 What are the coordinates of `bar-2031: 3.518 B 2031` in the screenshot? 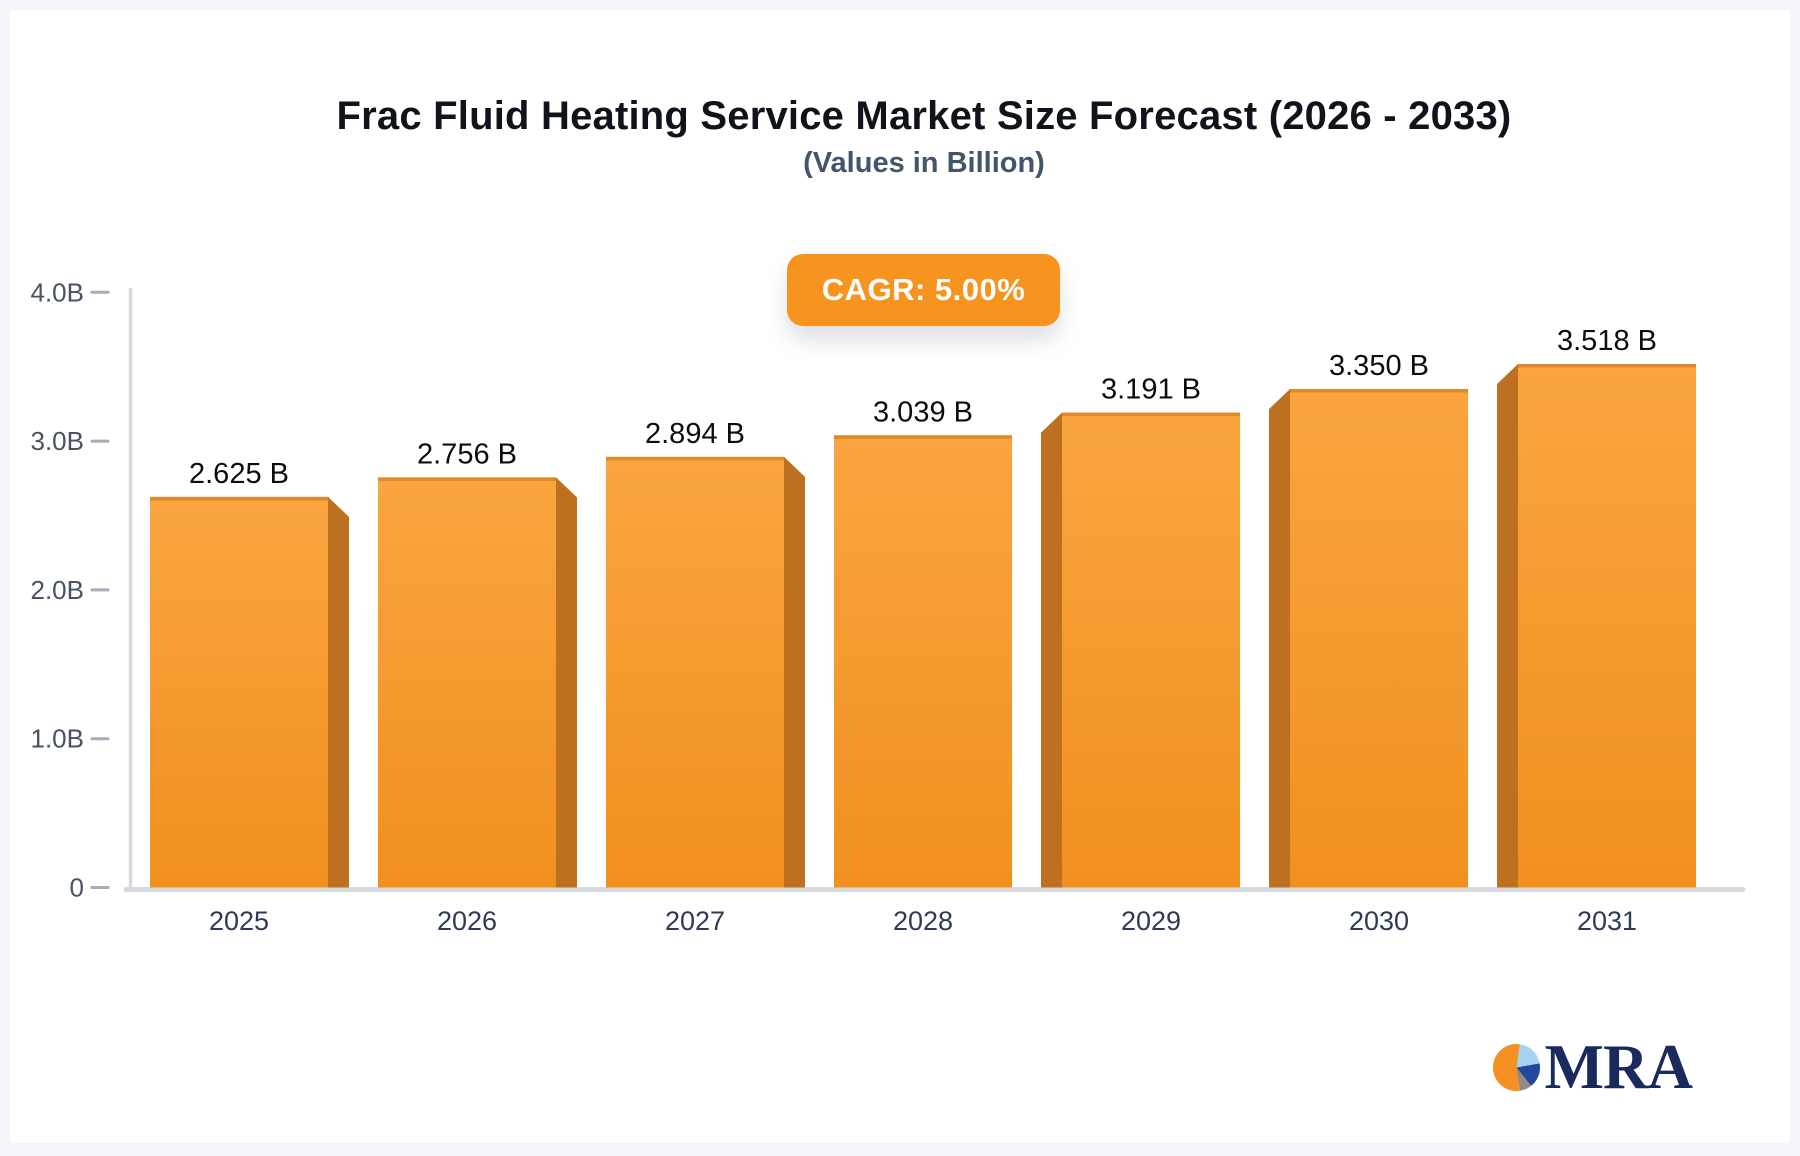 It's located at (1596, 630).